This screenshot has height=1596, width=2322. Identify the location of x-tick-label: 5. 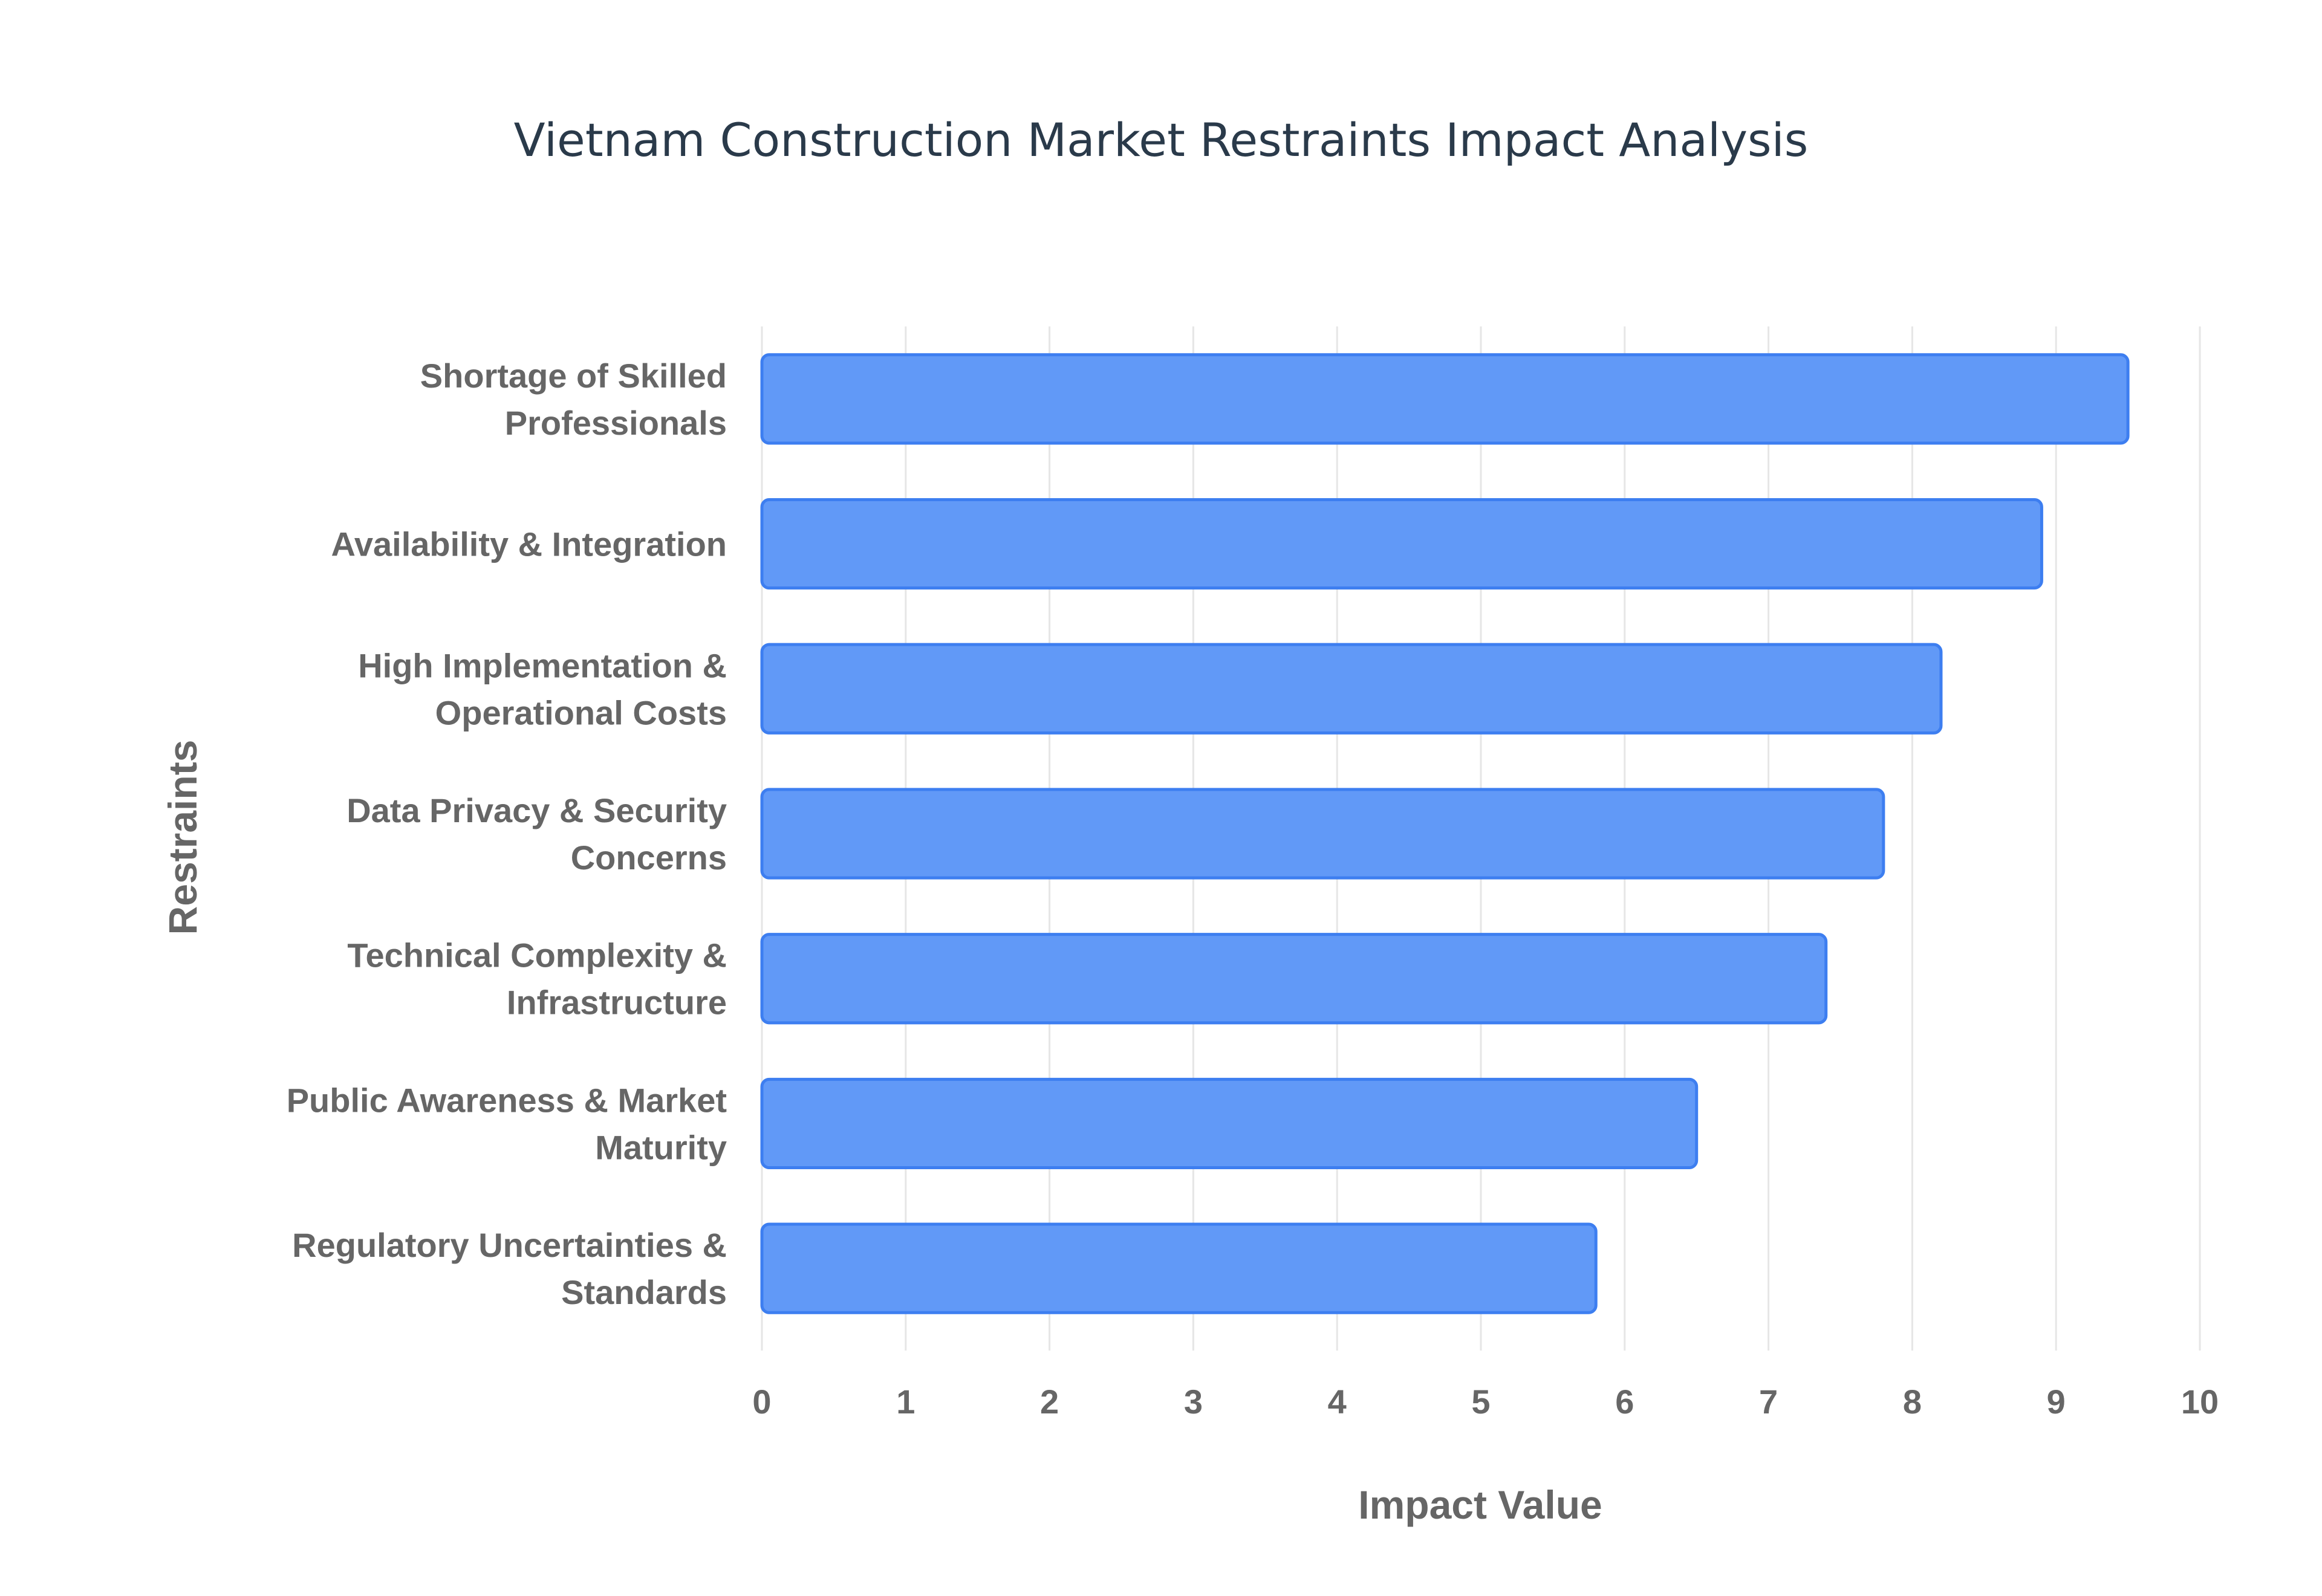
(1480, 1402).